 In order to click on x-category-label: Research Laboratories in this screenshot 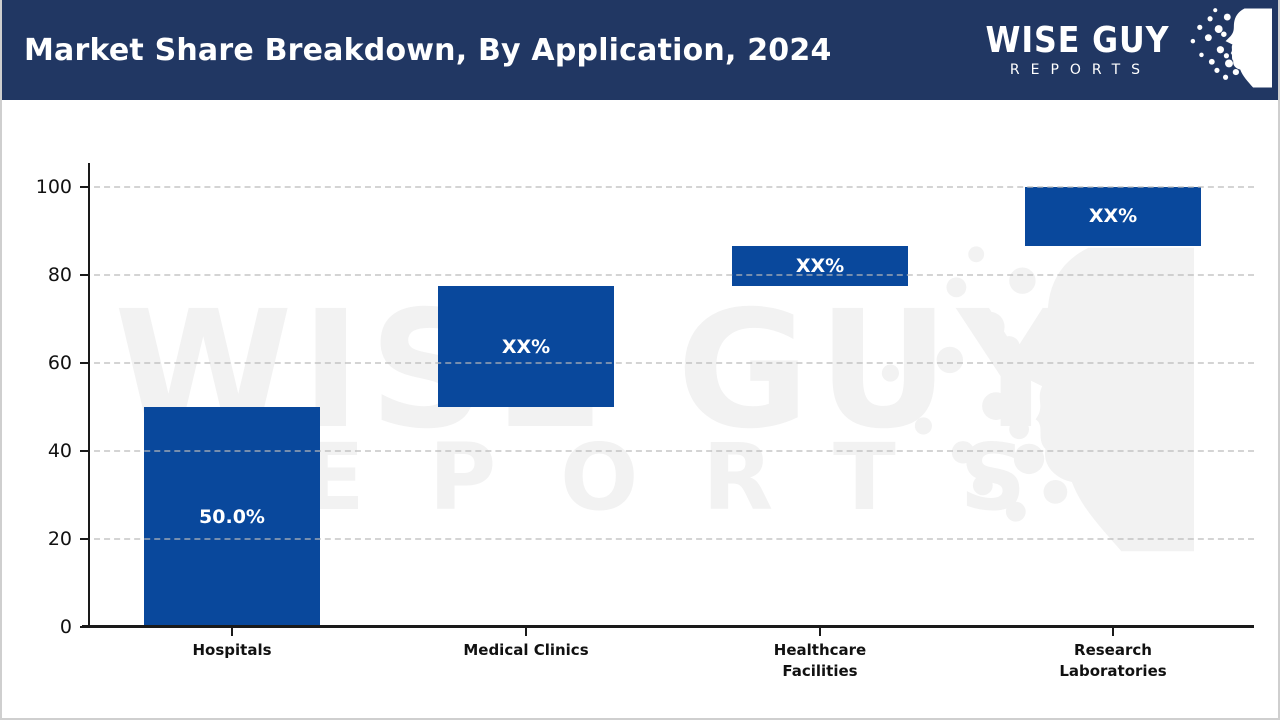, I will do `click(1113, 660)`.